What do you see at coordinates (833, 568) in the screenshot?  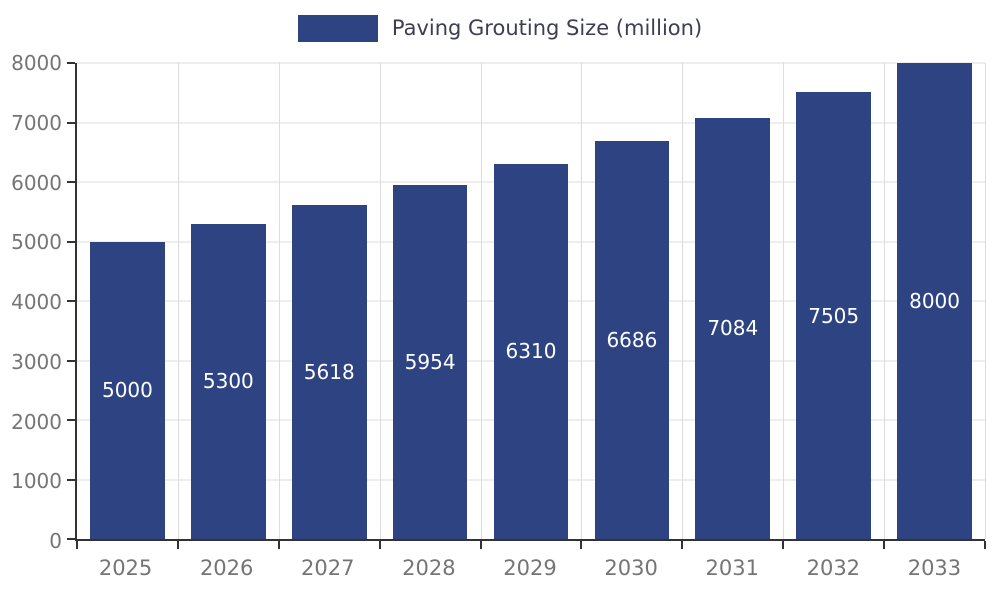 I see `x-tick-label: 2032` at bounding box center [833, 568].